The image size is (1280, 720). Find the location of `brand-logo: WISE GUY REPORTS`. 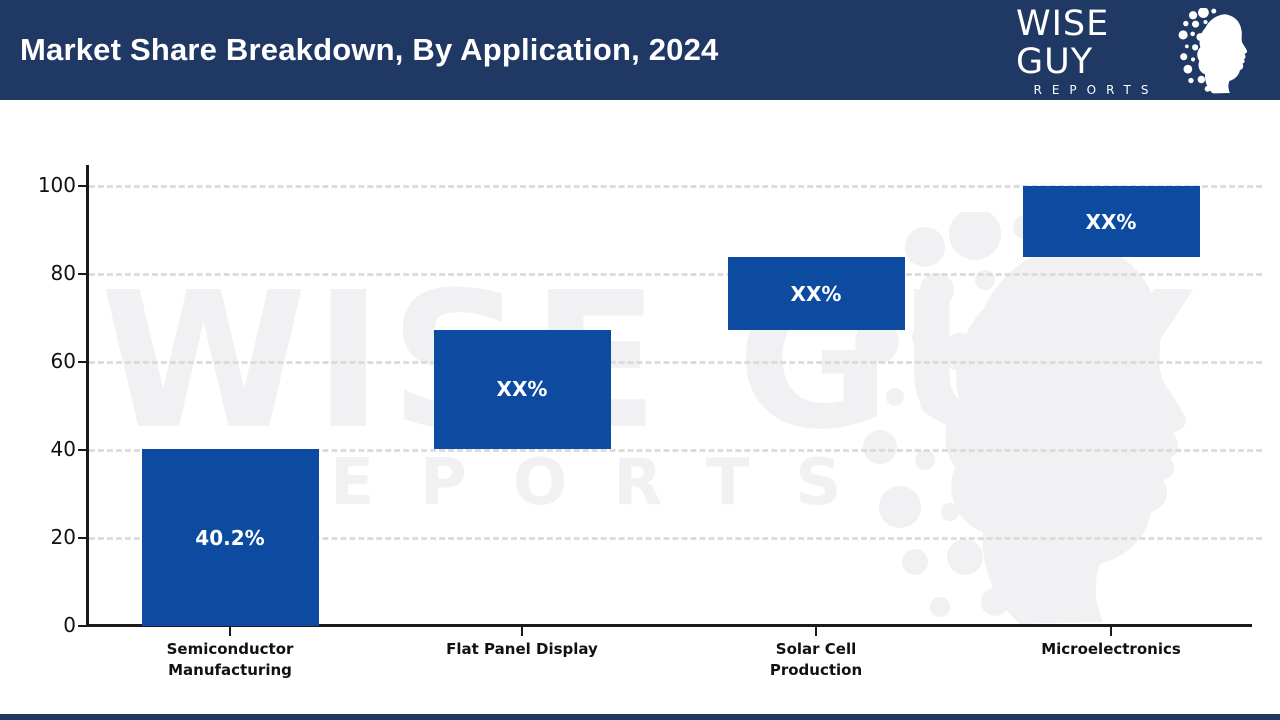

brand-logo: WISE GUY REPORTS is located at coordinates (1141, 51).